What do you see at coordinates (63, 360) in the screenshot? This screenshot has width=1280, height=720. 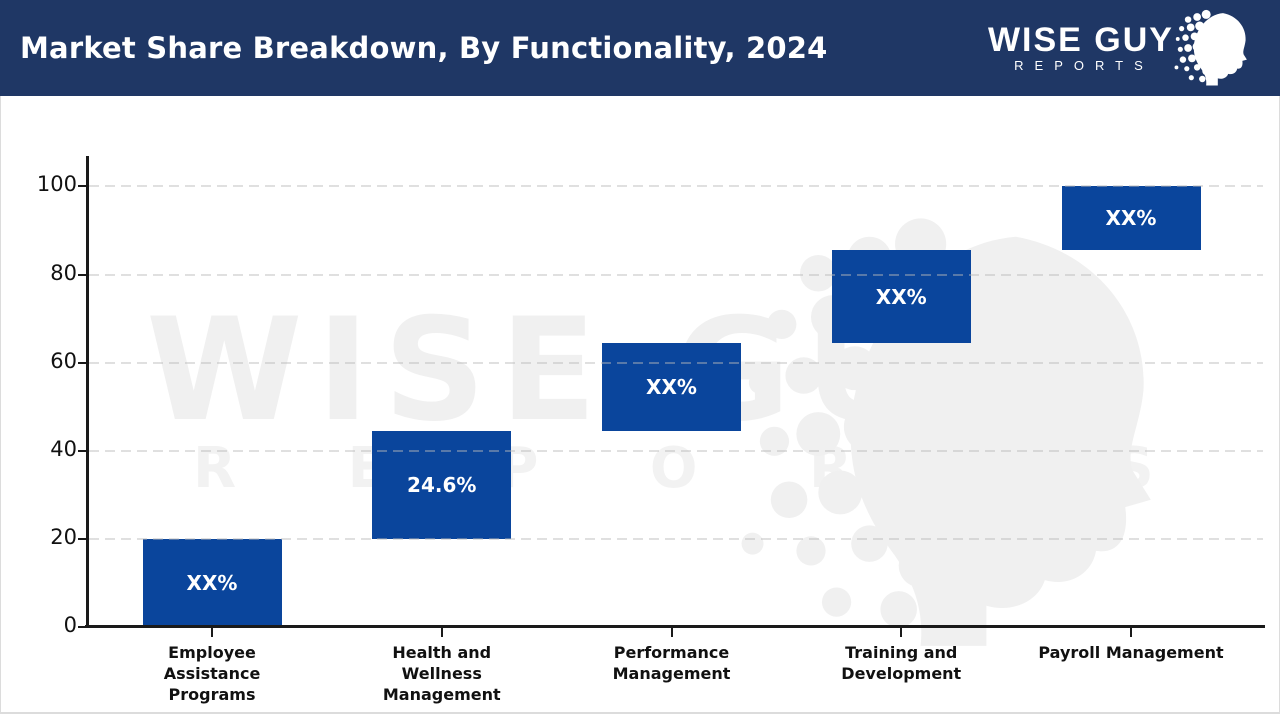 I see `y-tick-label-60: 60` at bounding box center [63, 360].